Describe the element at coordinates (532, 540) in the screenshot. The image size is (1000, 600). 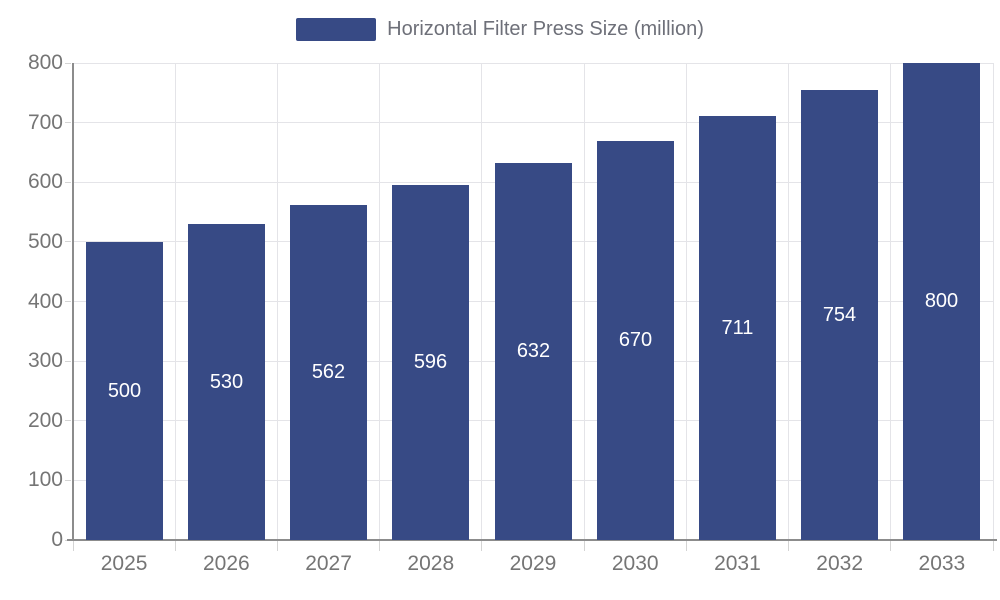
I see `x-axis-line` at that location.